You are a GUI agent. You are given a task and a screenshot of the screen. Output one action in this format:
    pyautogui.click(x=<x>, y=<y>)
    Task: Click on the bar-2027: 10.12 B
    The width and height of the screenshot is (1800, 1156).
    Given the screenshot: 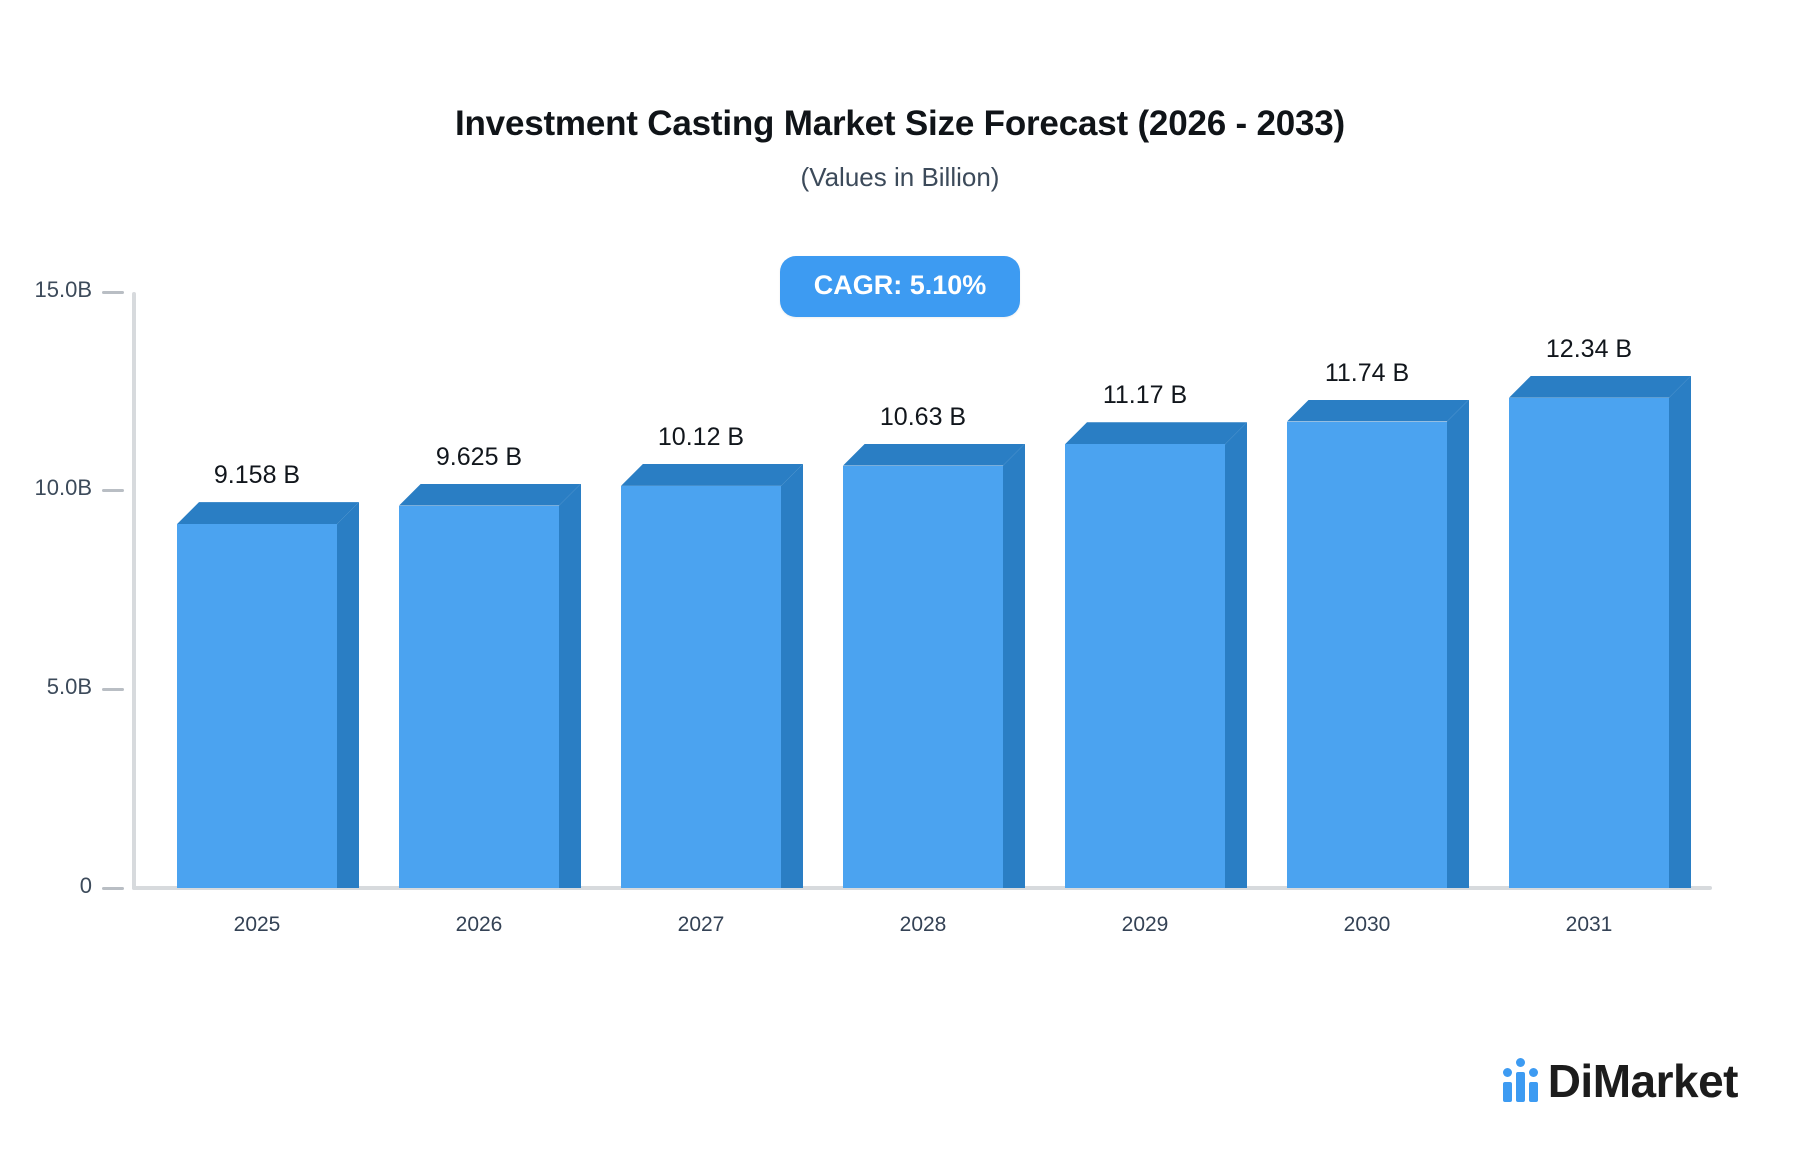 What is the action you would take?
    pyautogui.click(x=712, y=655)
    